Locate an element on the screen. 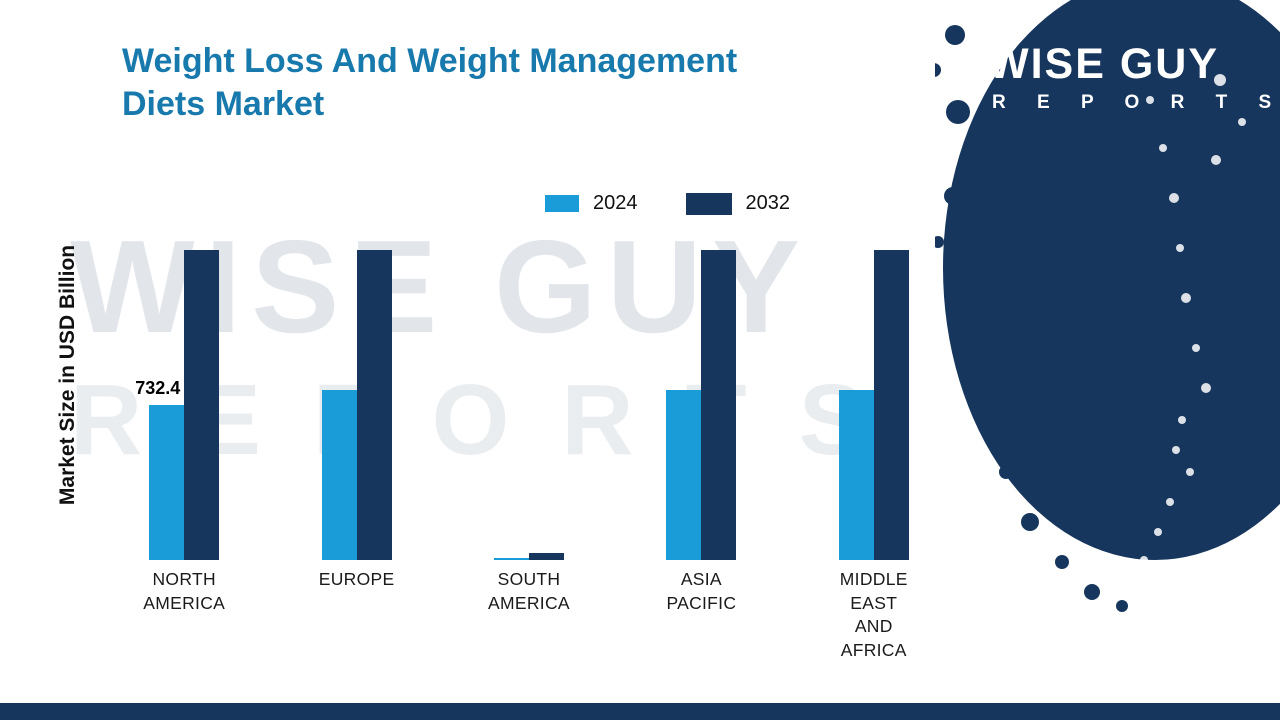  footer-strip is located at coordinates (640, 711).